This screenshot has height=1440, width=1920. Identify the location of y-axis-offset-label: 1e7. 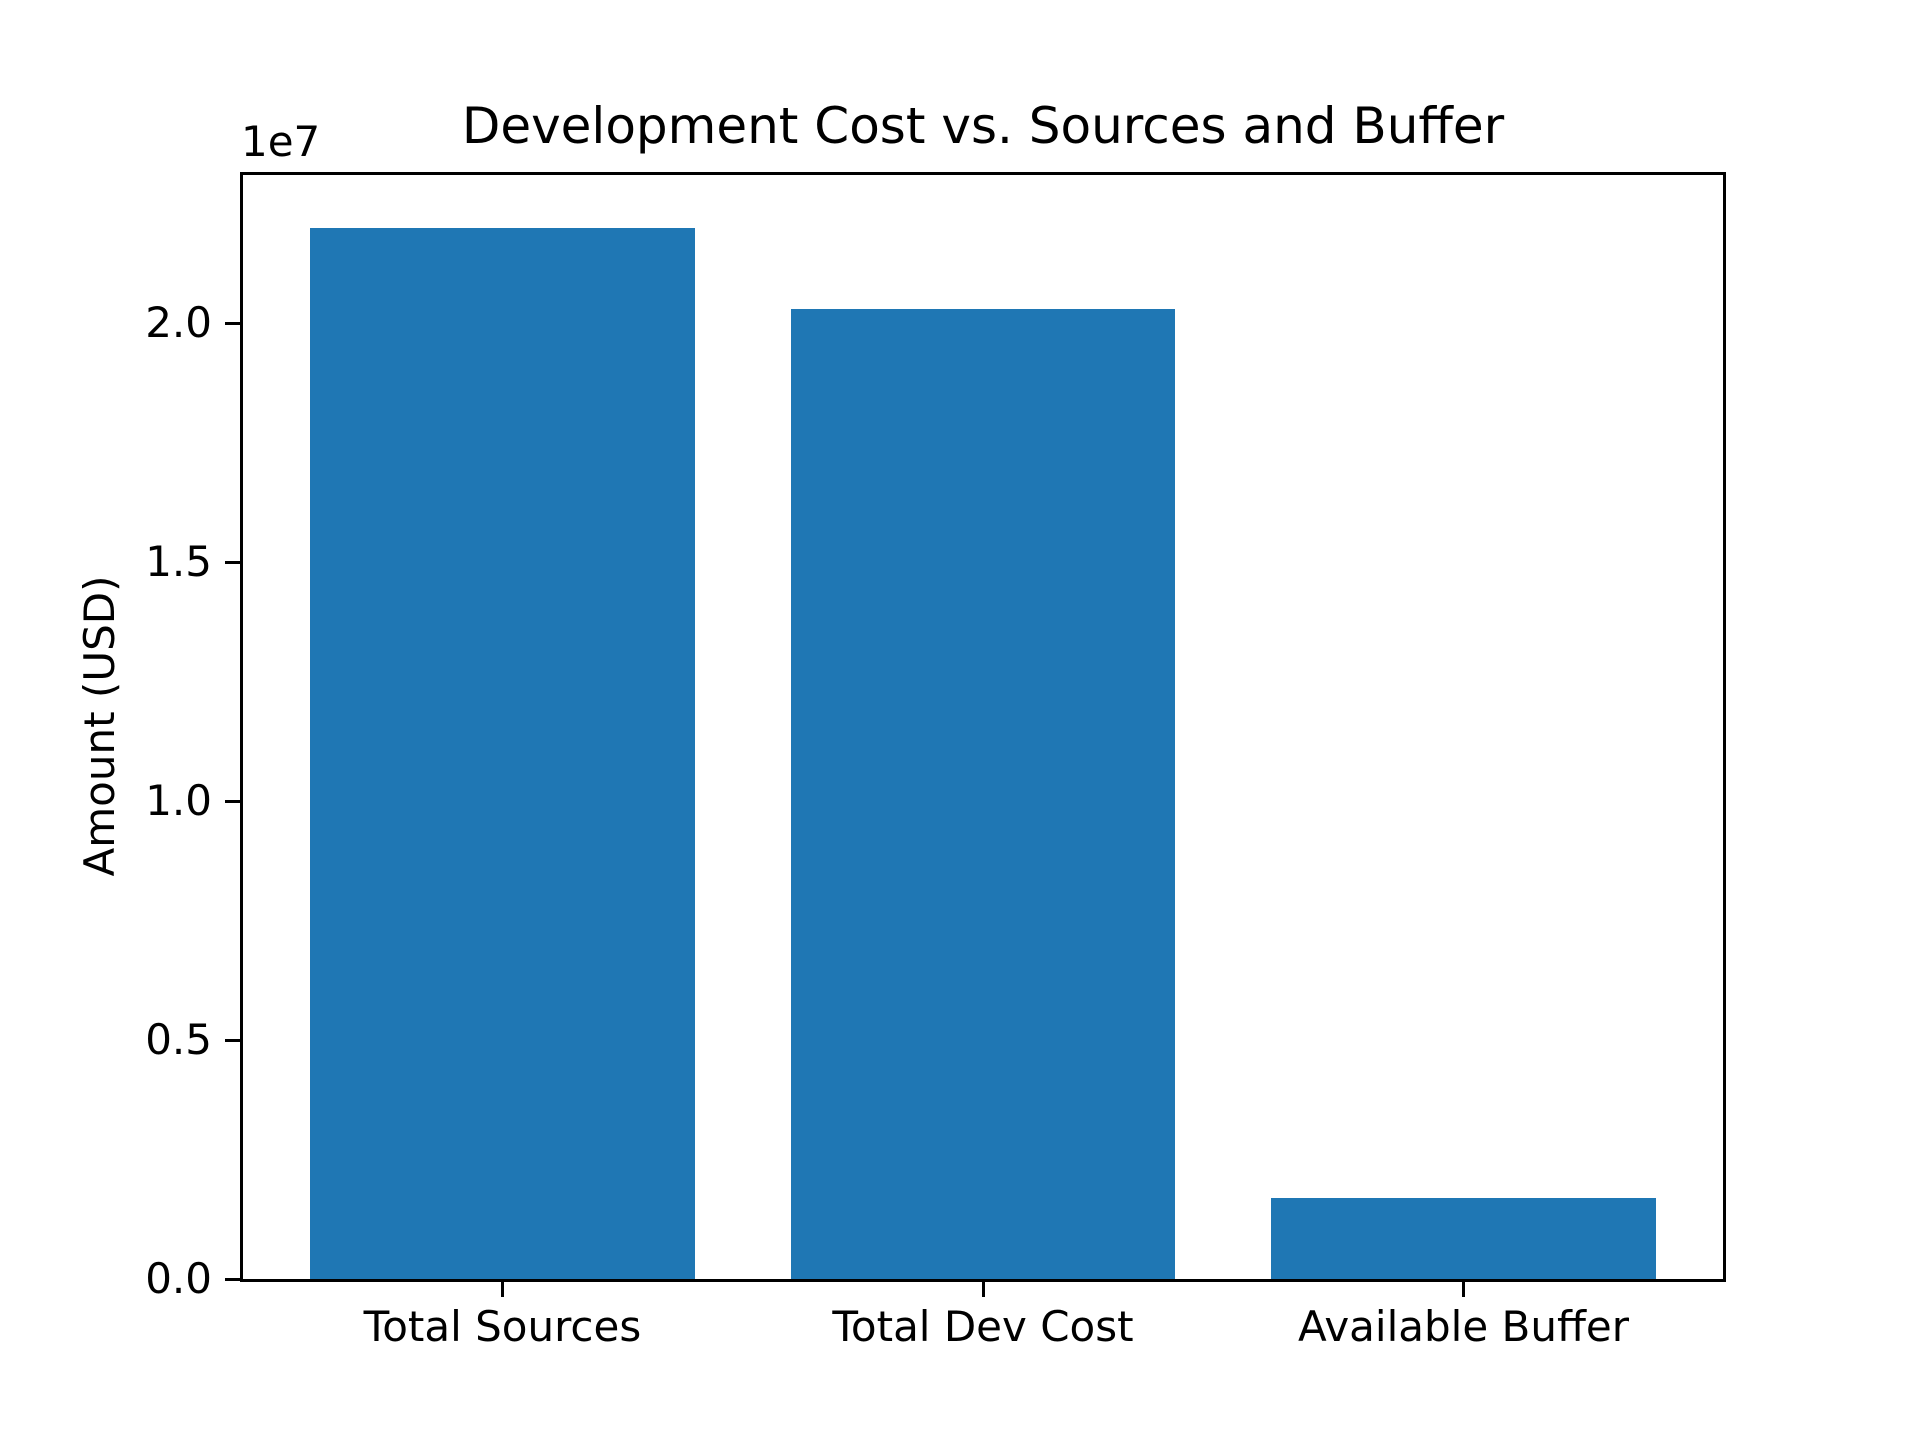
(281, 141).